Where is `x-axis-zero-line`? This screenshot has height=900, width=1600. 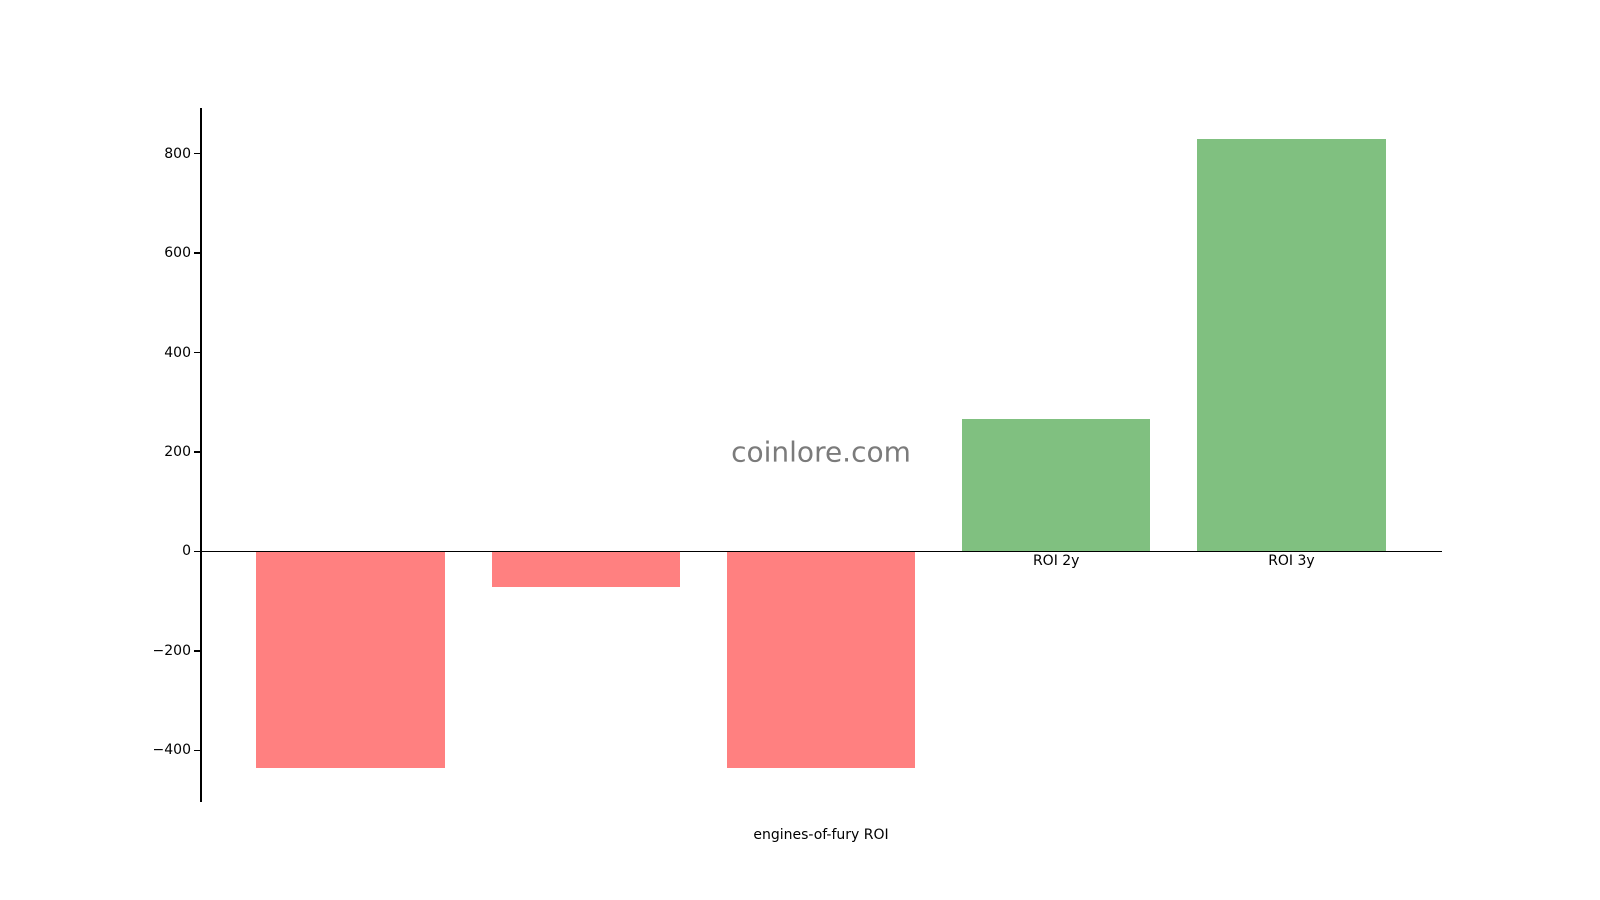 x-axis-zero-line is located at coordinates (821, 551).